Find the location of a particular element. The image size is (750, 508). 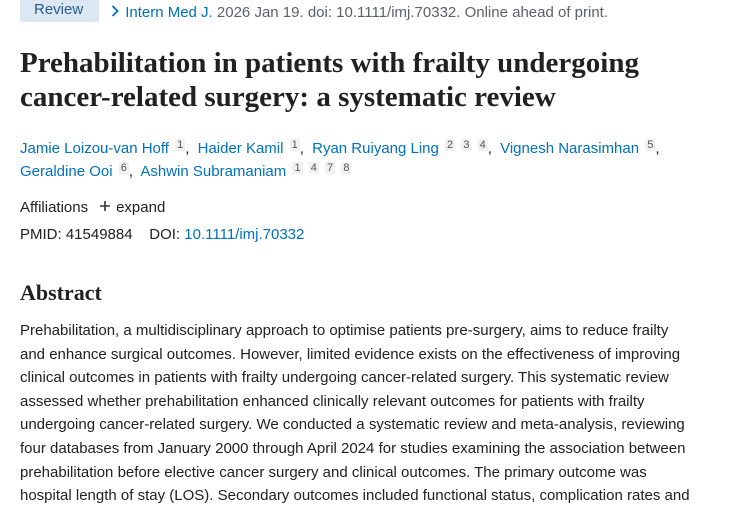

doi-link: 10.1111/imj.70332 is located at coordinates (244, 234).